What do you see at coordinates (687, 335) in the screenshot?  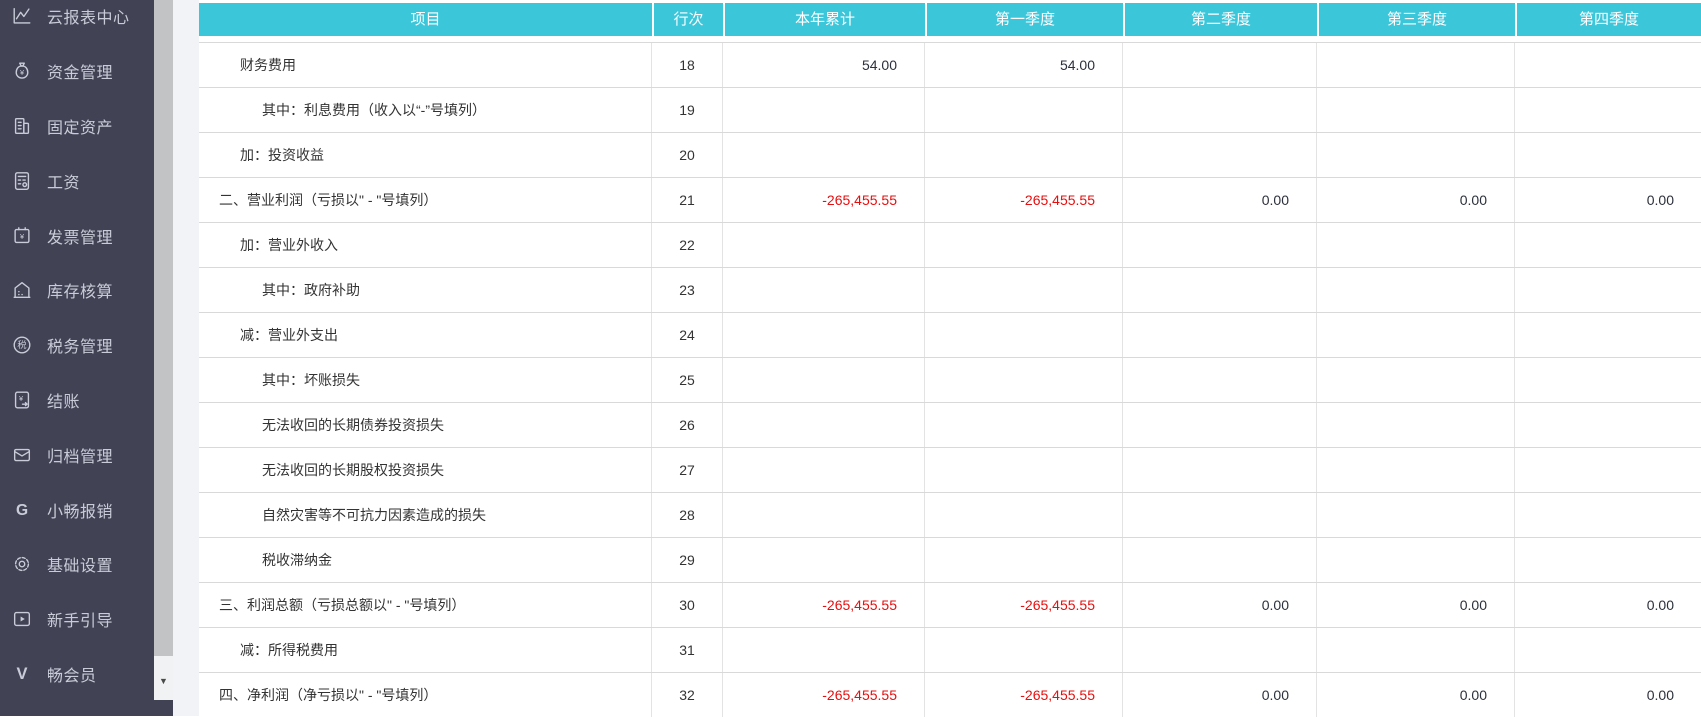 I see `cell-line_no: 24` at bounding box center [687, 335].